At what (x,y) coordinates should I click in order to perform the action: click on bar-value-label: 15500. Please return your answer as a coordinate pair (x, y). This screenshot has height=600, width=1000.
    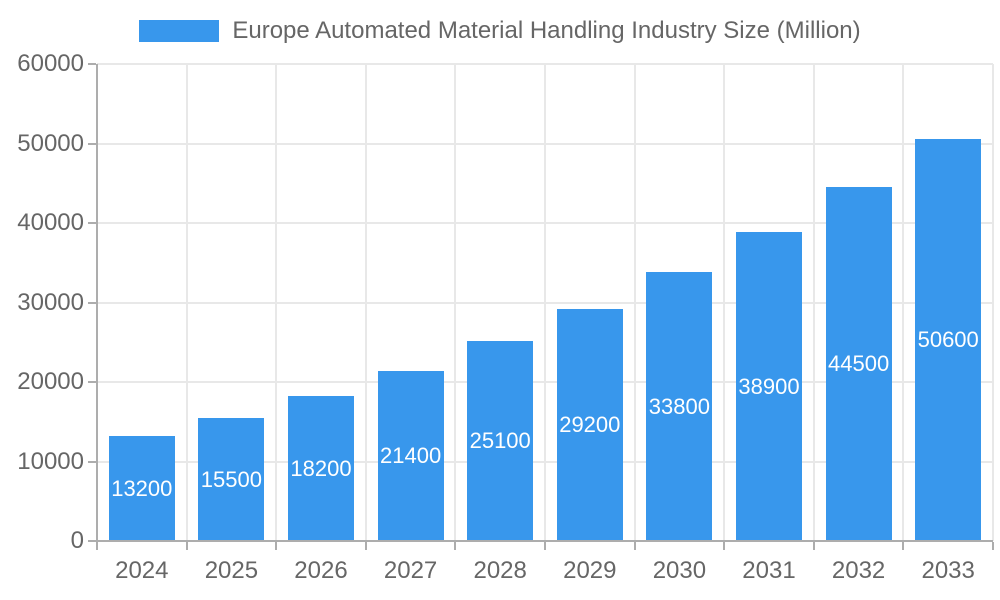
    Looking at the image, I should click on (231, 479).